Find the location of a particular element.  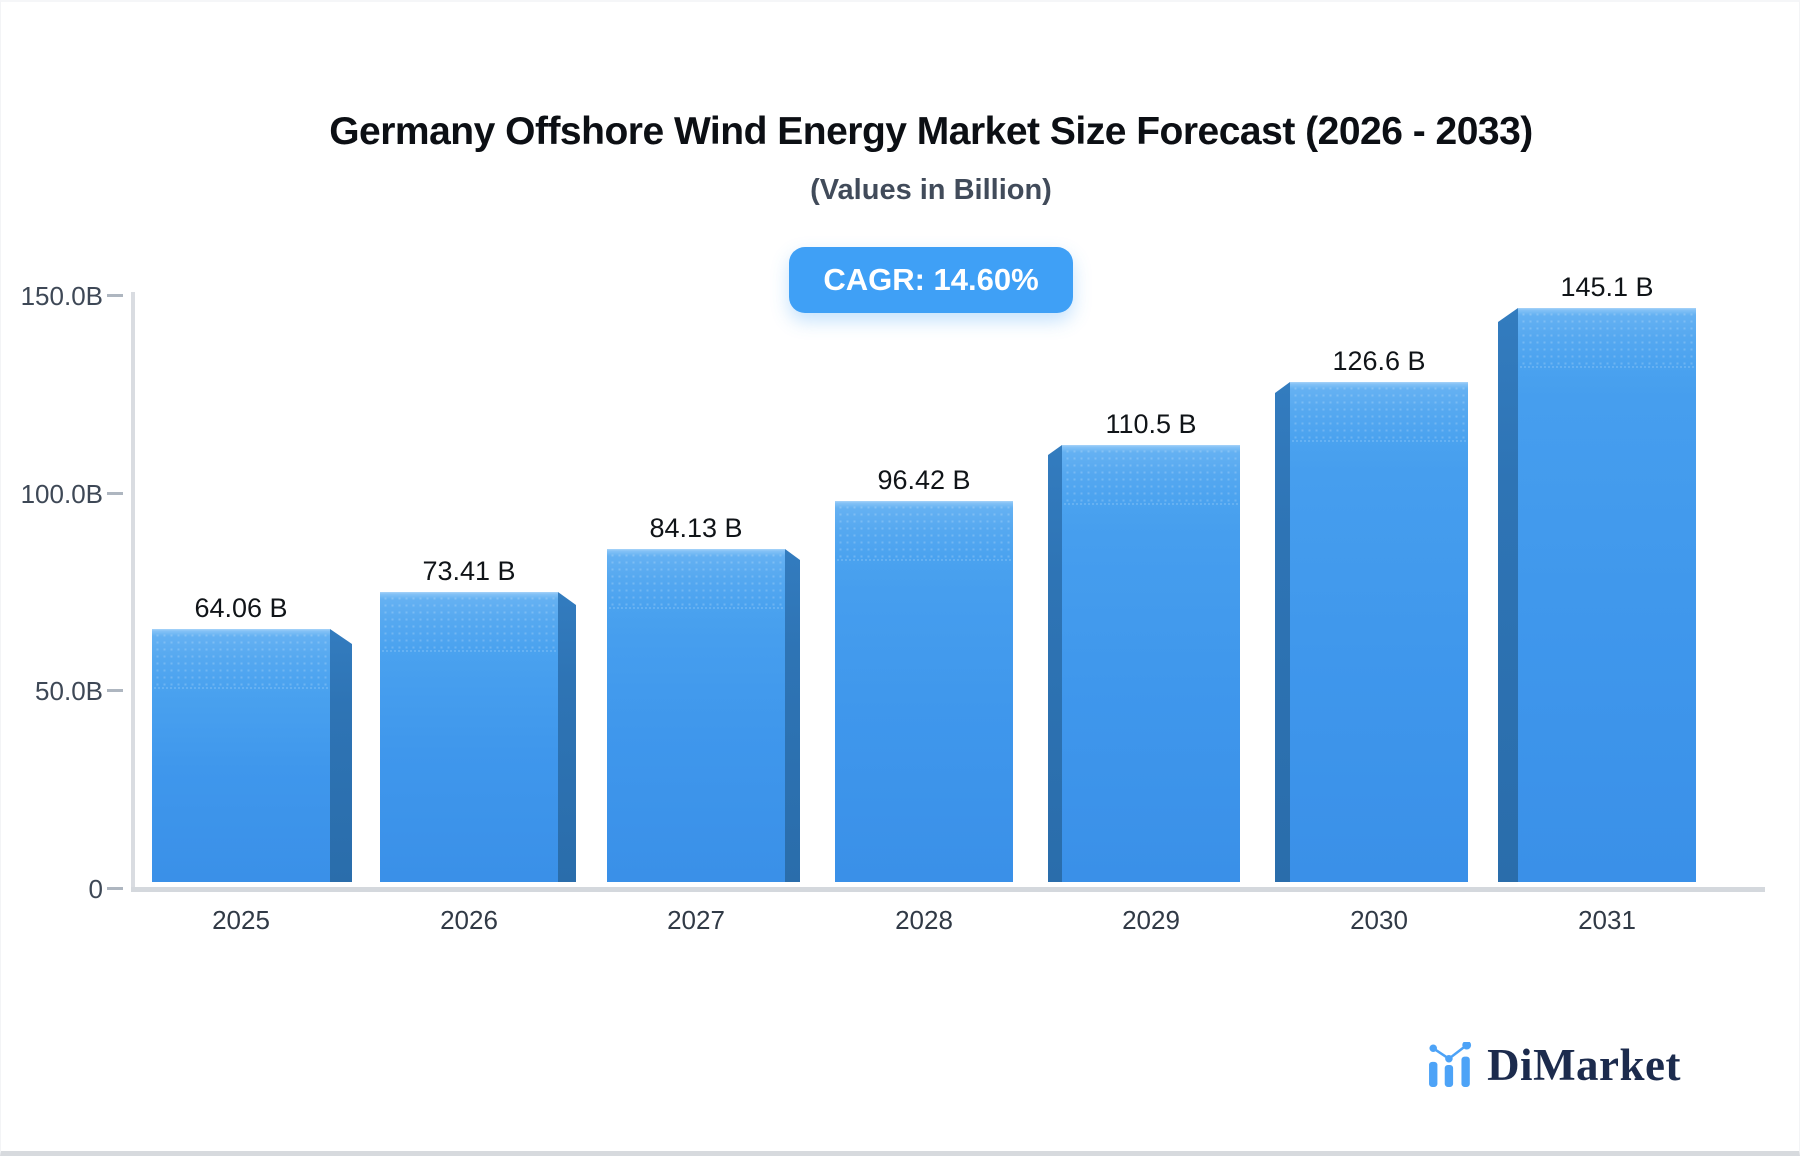

bar-2031 is located at coordinates (1607, 595).